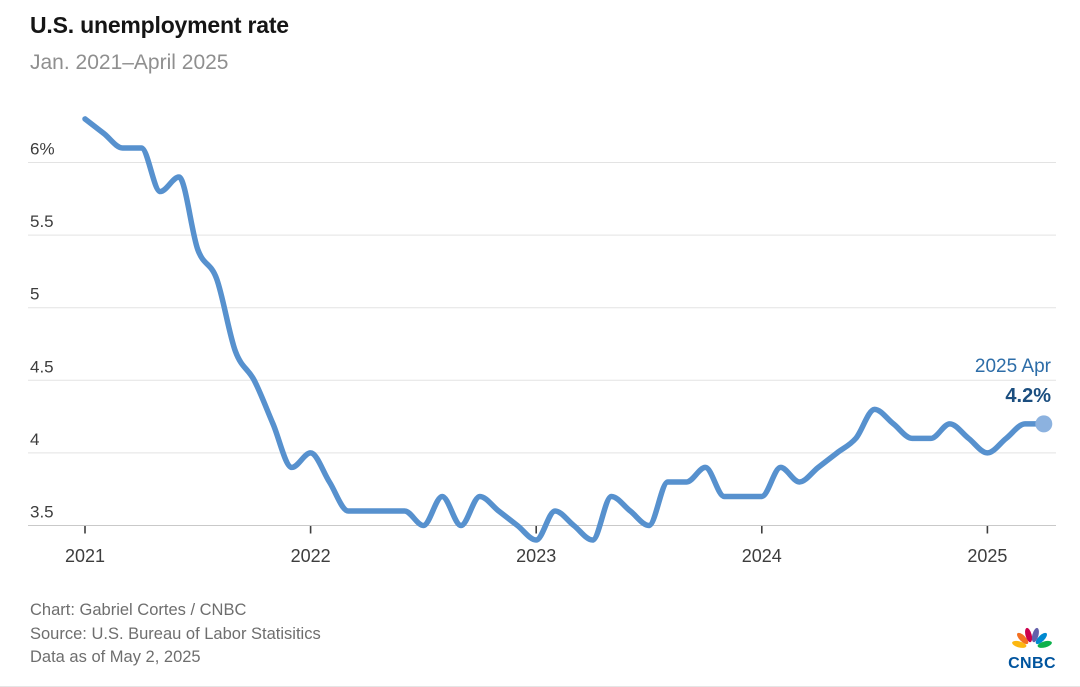 This screenshot has width=1080, height=687. I want to click on footer-source-line: Source: U.S. Bureau of Labor Statisitics, so click(175, 633).